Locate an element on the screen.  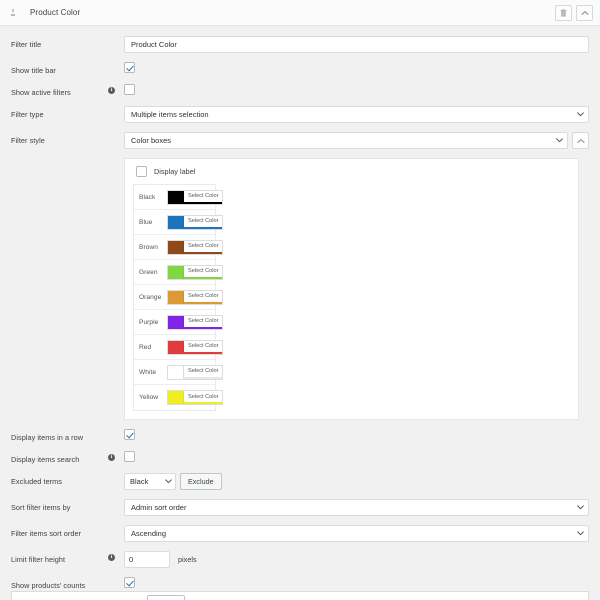
field-filter-style: Color boxes is located at coordinates (356, 140).